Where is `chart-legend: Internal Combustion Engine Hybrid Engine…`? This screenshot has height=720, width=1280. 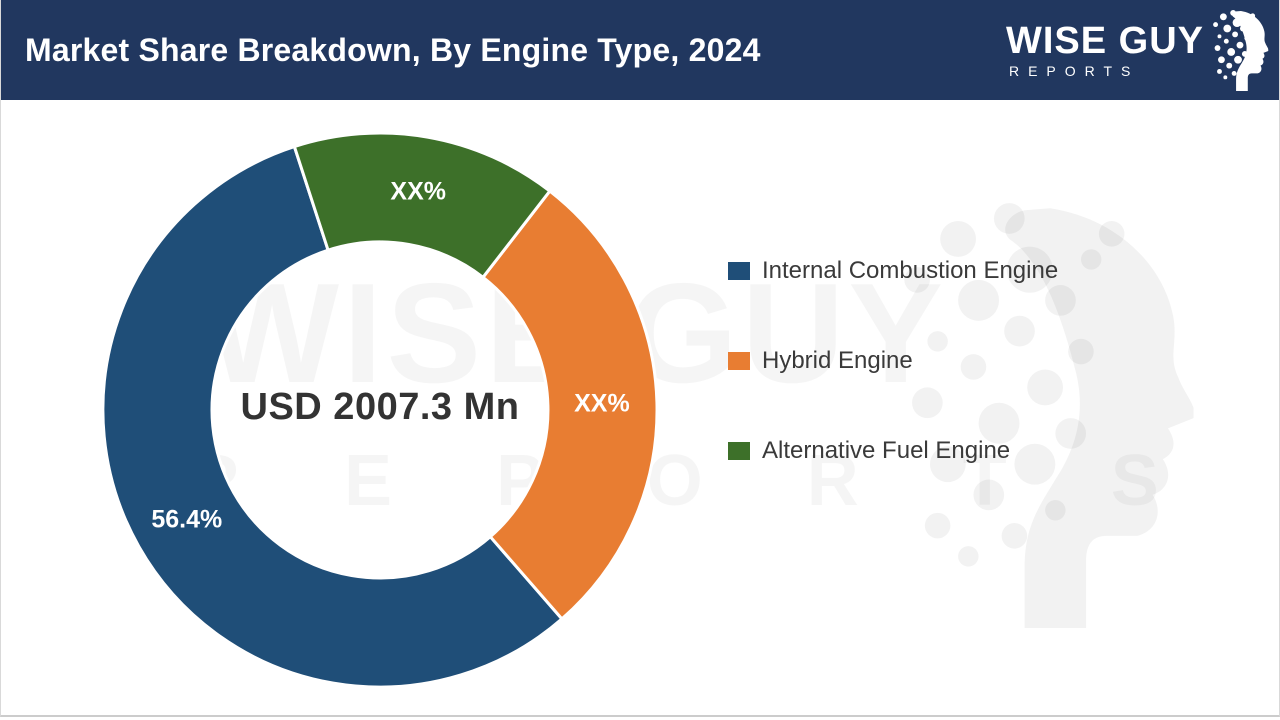
chart-legend: Internal Combustion Engine Hybrid Engine… is located at coordinates (893, 360).